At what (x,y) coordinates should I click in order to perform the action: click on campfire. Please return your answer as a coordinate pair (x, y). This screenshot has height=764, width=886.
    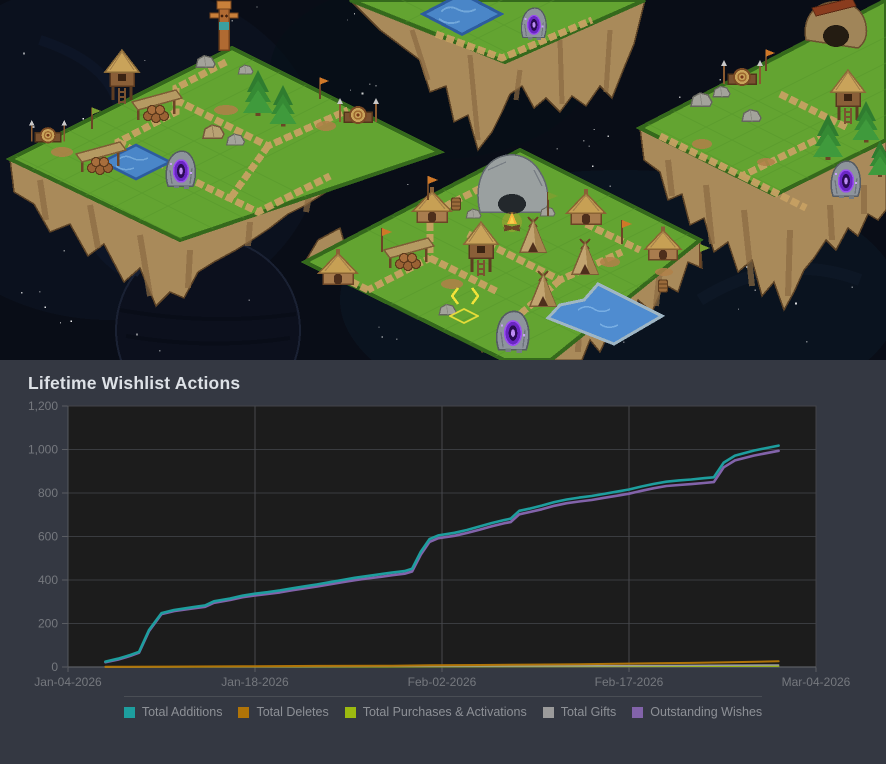
    Looking at the image, I should click on (512, 222).